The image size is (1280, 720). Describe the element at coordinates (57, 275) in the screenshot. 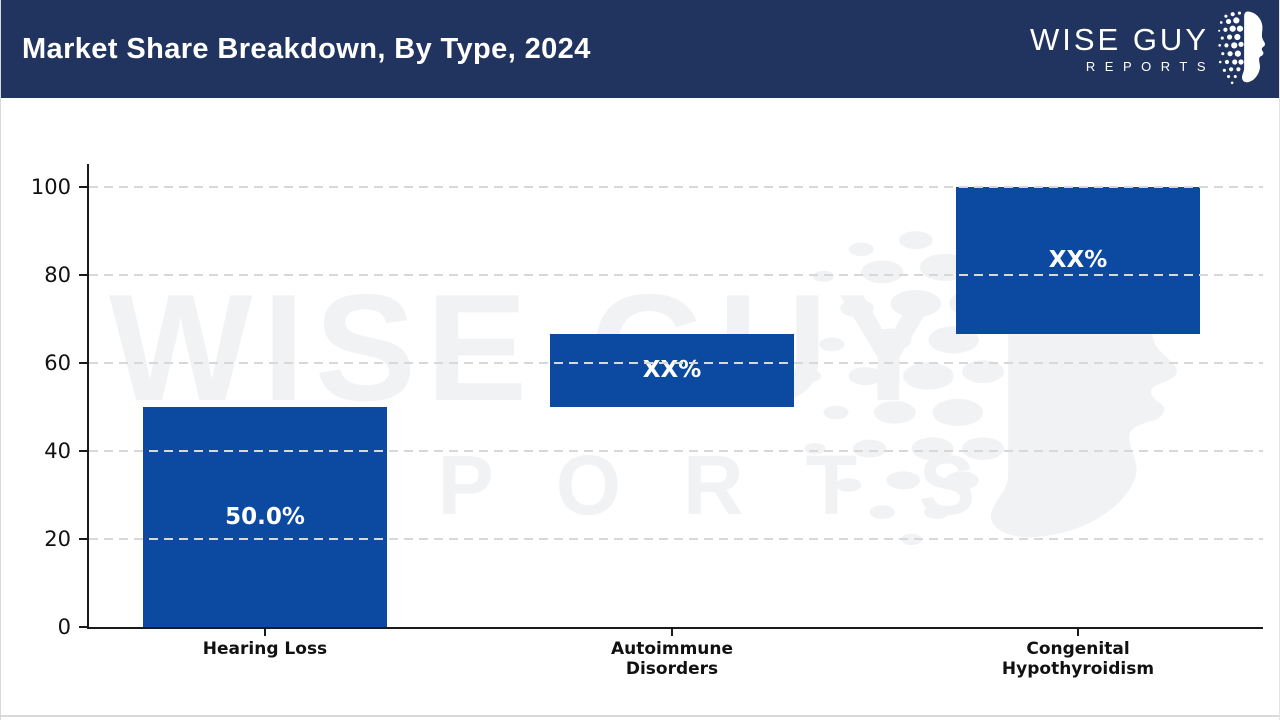

I see `y-tick-label: 80` at that location.